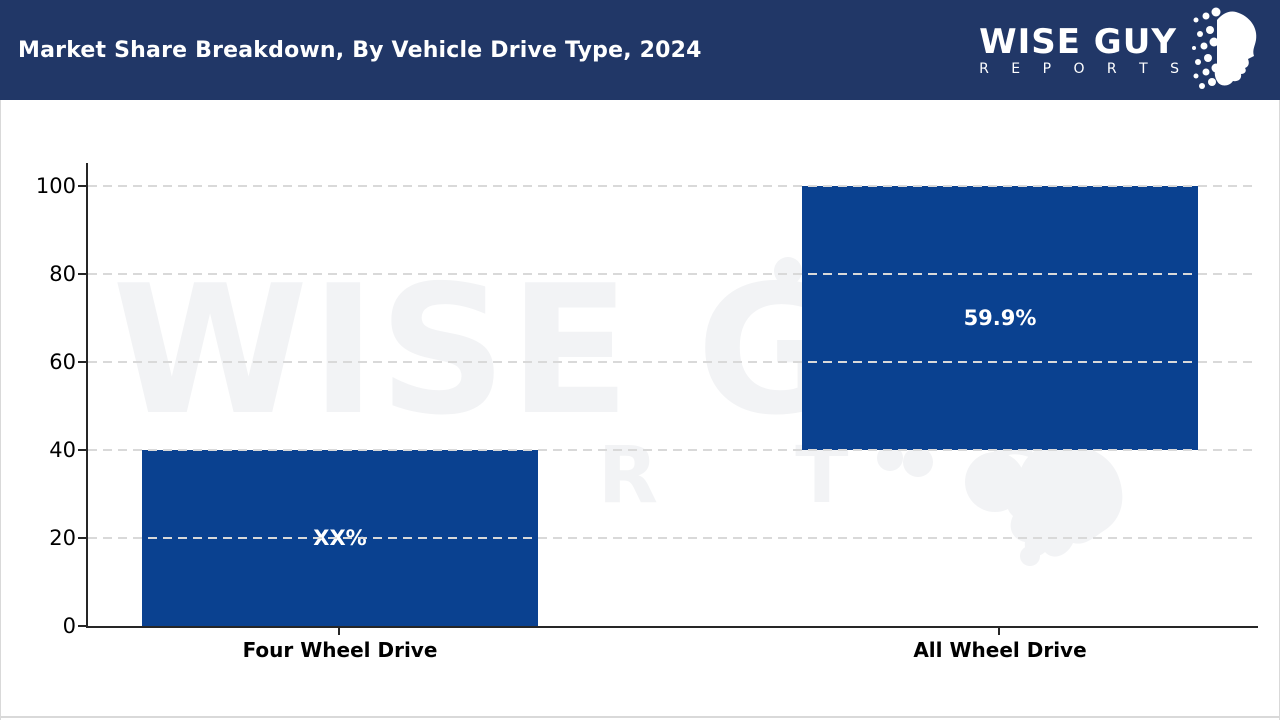  What do you see at coordinates (1000, 650) in the screenshot?
I see `x-axis-label-all-wheel-drive: All Wheel Drive` at bounding box center [1000, 650].